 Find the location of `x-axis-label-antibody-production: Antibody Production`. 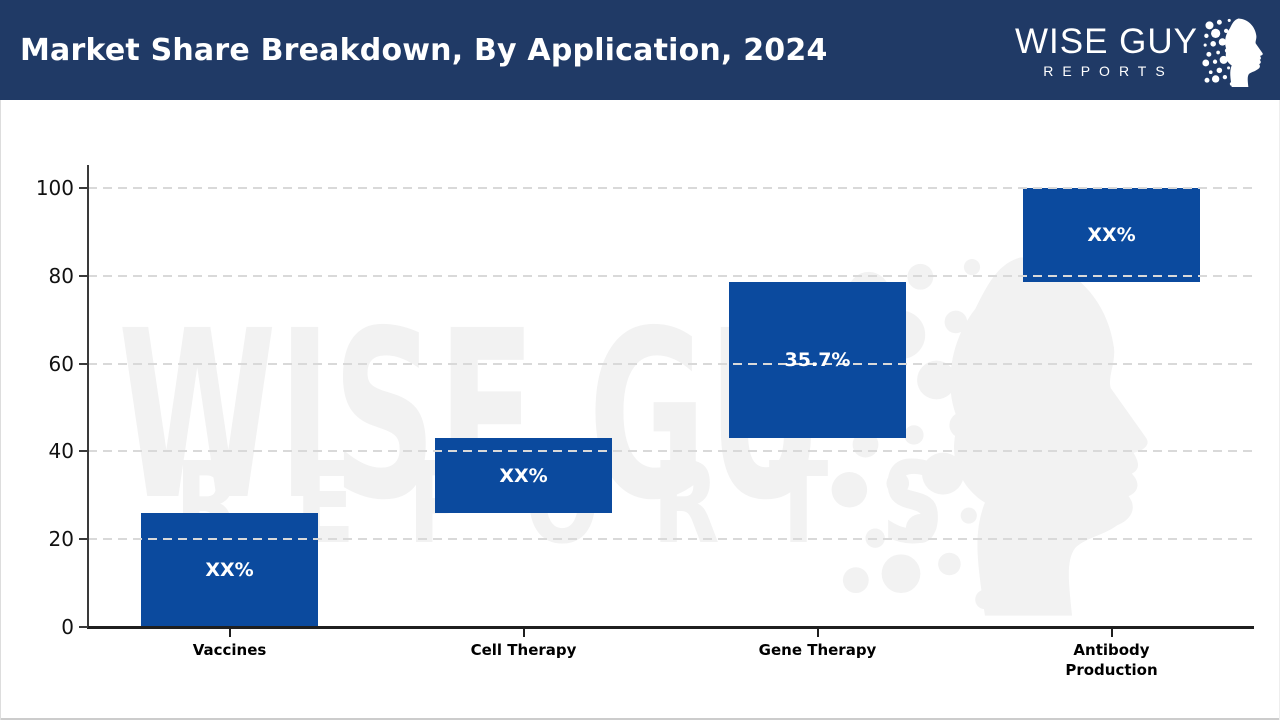

x-axis-label-antibody-production: Antibody Production is located at coordinates (1111, 660).